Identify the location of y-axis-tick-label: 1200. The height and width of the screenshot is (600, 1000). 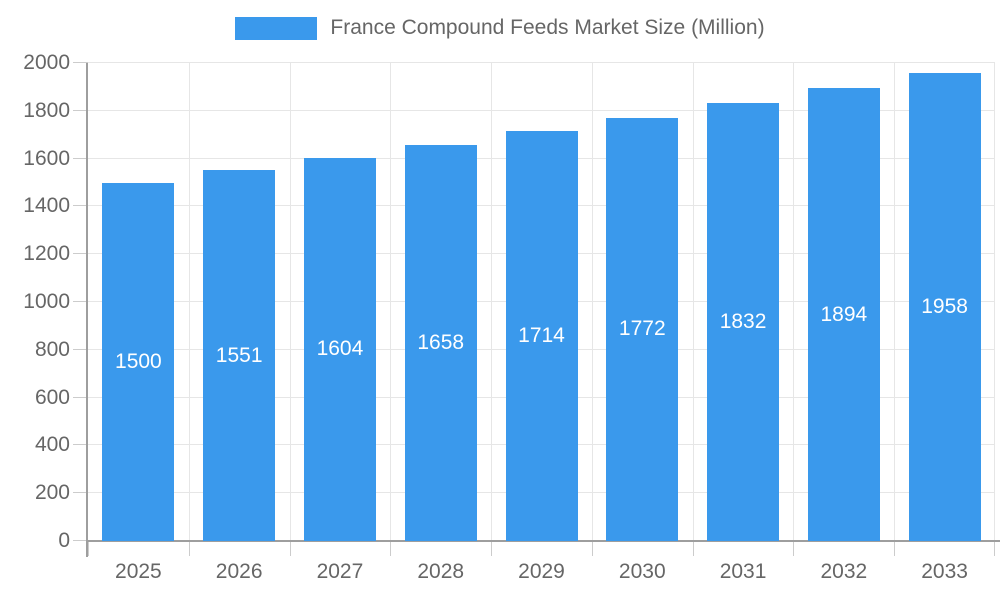
(46, 254).